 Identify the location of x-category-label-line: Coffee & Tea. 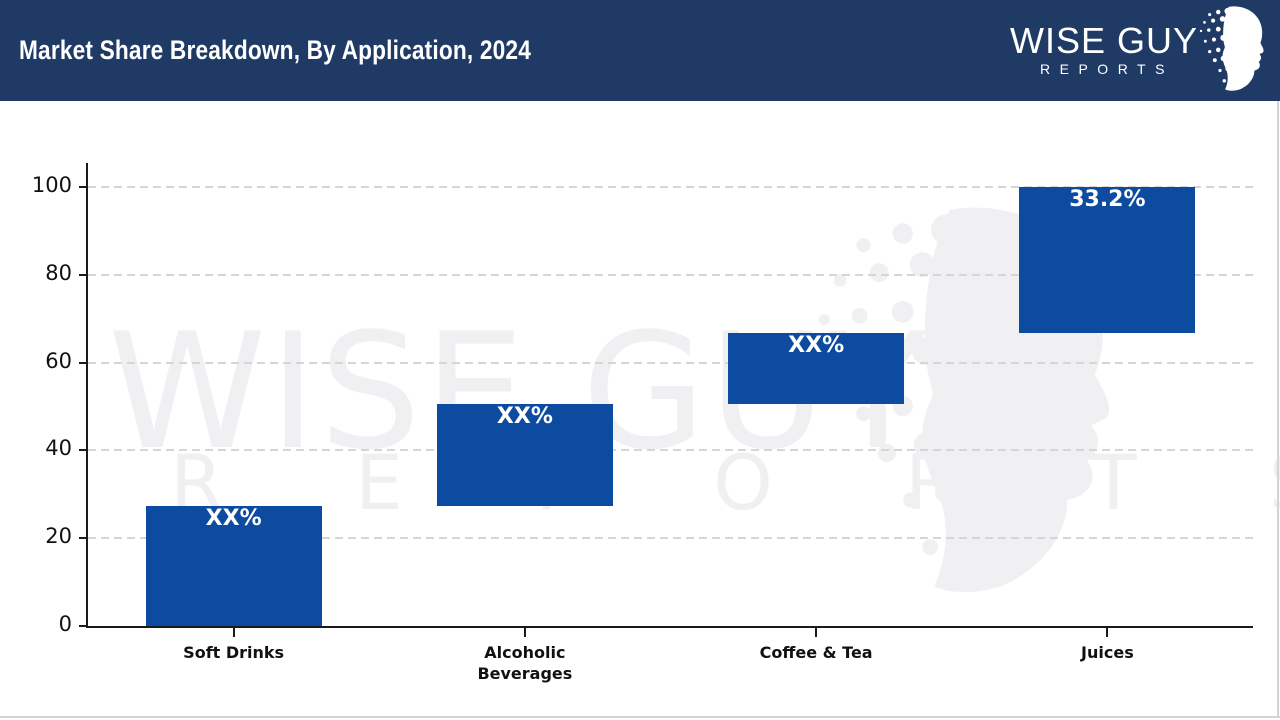
(816, 652).